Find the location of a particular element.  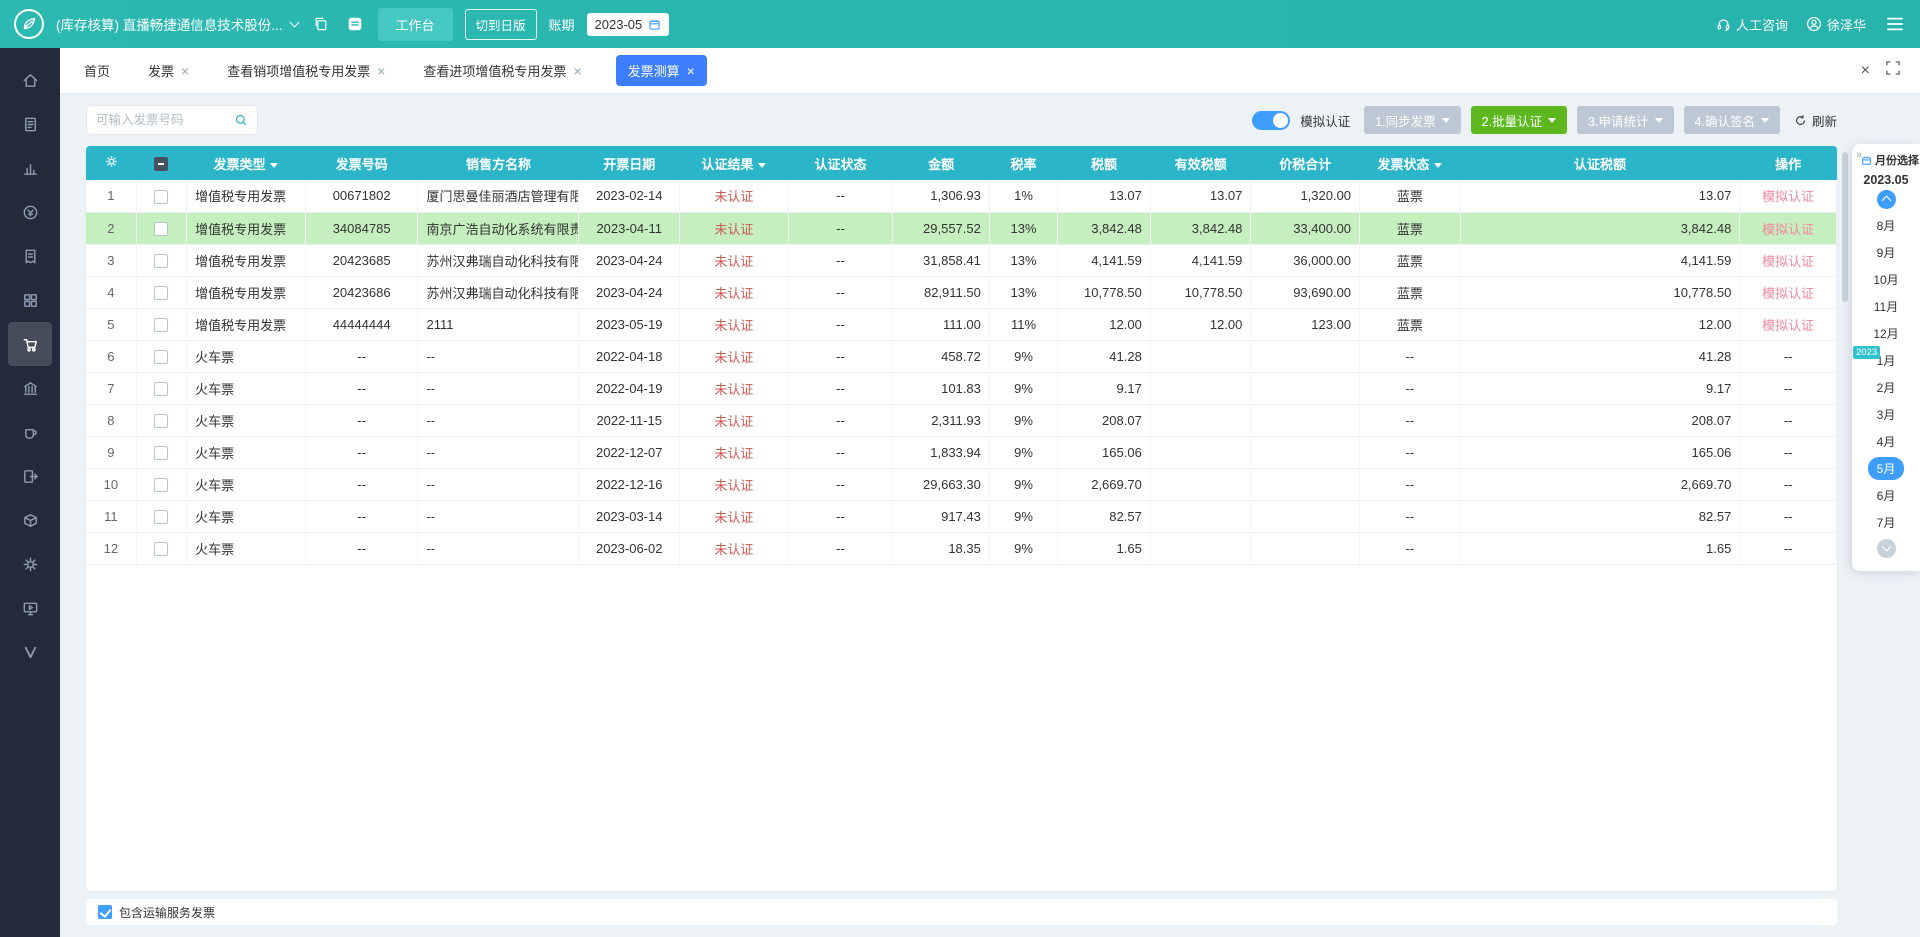

sidebar-item-funds is located at coordinates (30, 212).